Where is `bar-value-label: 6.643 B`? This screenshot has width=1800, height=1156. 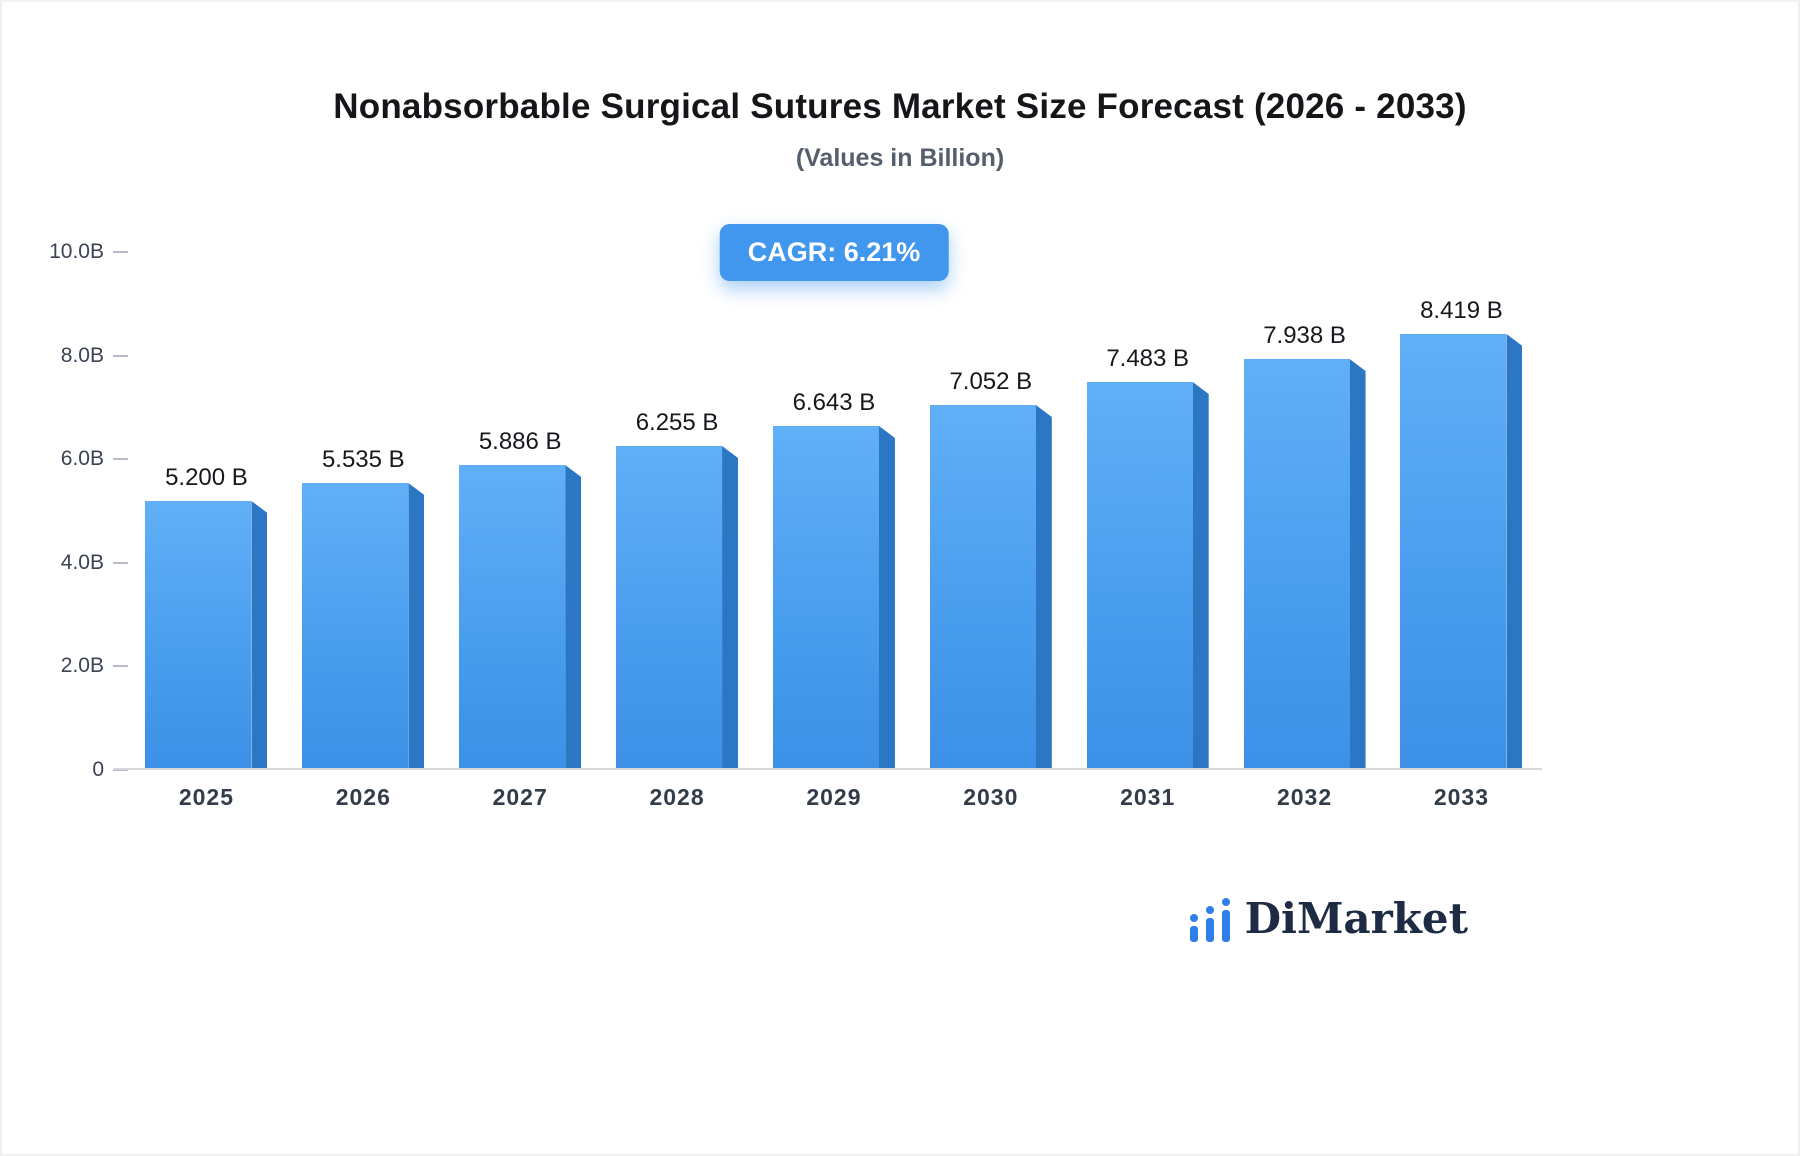
bar-value-label: 6.643 B is located at coordinates (834, 402).